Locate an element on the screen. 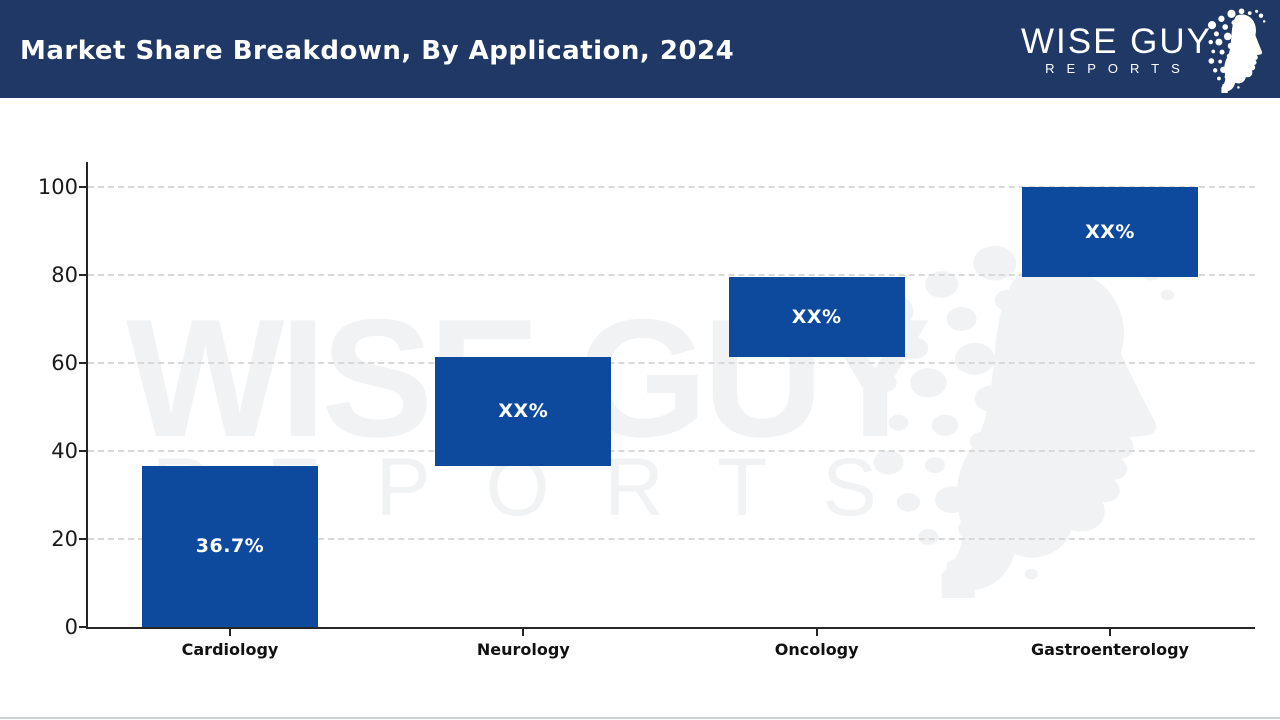 The width and height of the screenshot is (1280, 720). bar-value-label: 36.7% is located at coordinates (230, 546).